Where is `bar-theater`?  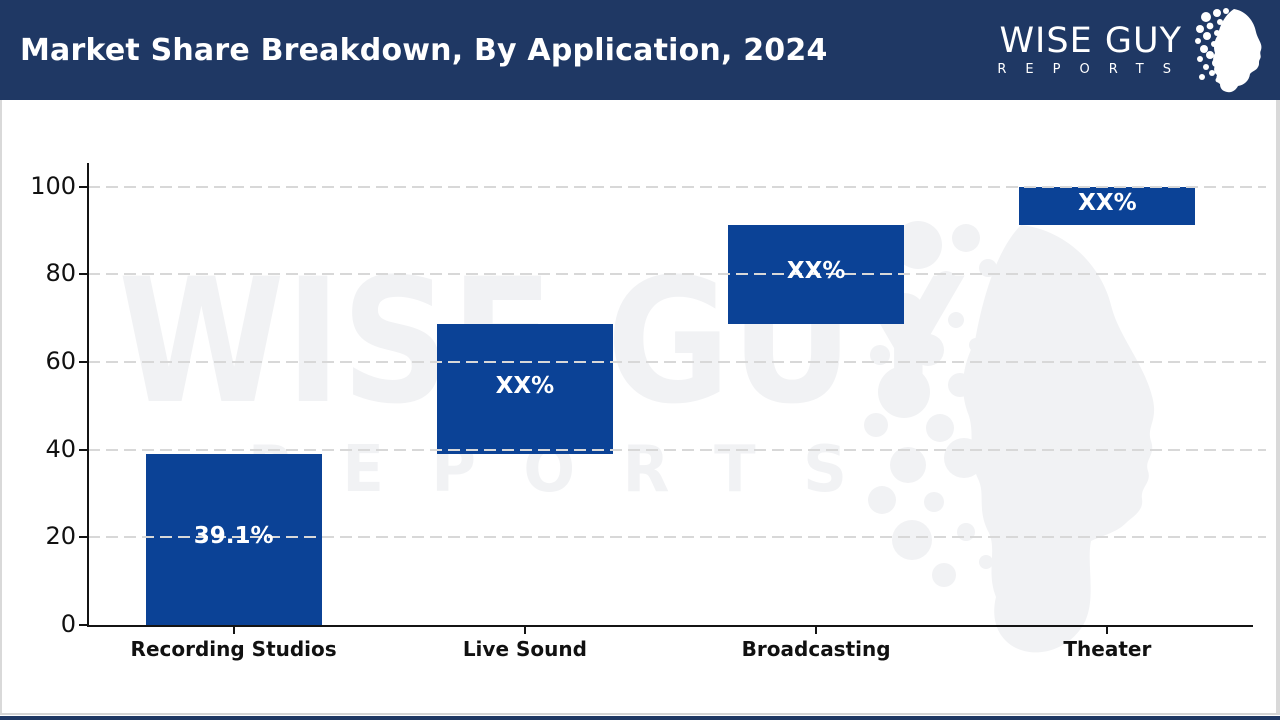
bar-theater is located at coordinates (1107, 206).